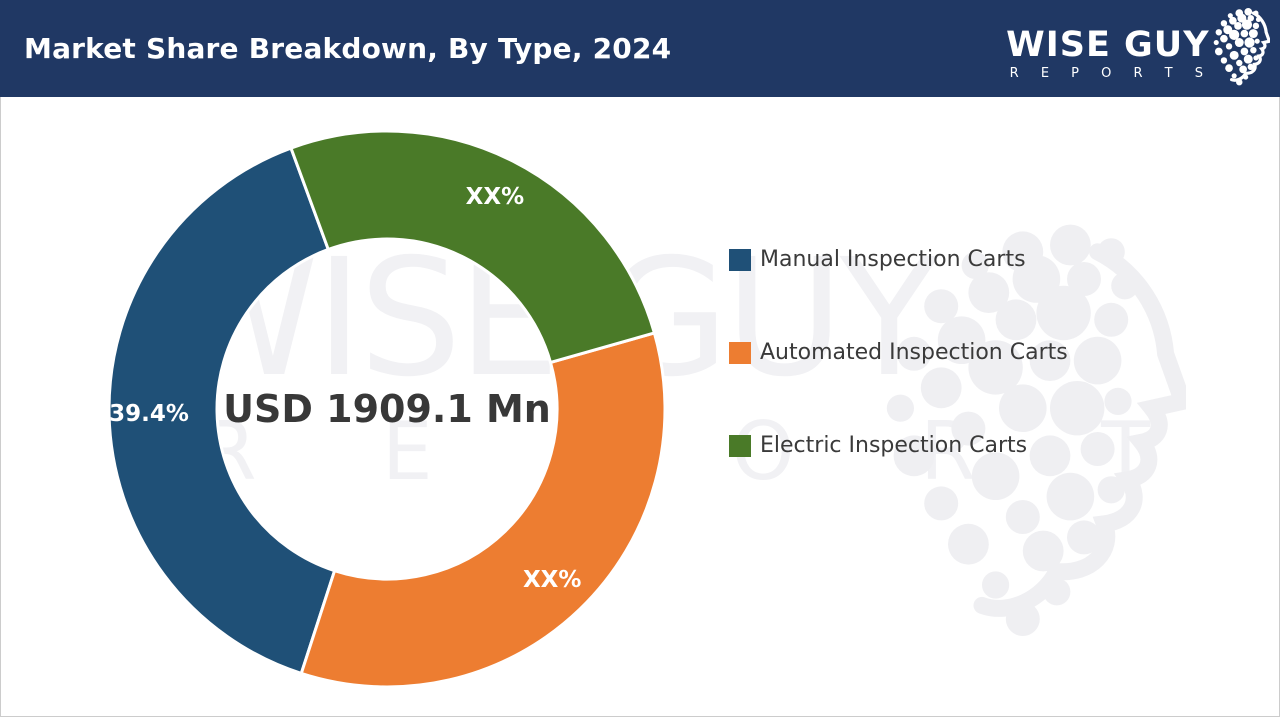 This screenshot has height=720, width=1280. Describe the element at coordinates (483, 510) in the screenshot. I see `donut-slice-automated-inspection-carts` at that location.